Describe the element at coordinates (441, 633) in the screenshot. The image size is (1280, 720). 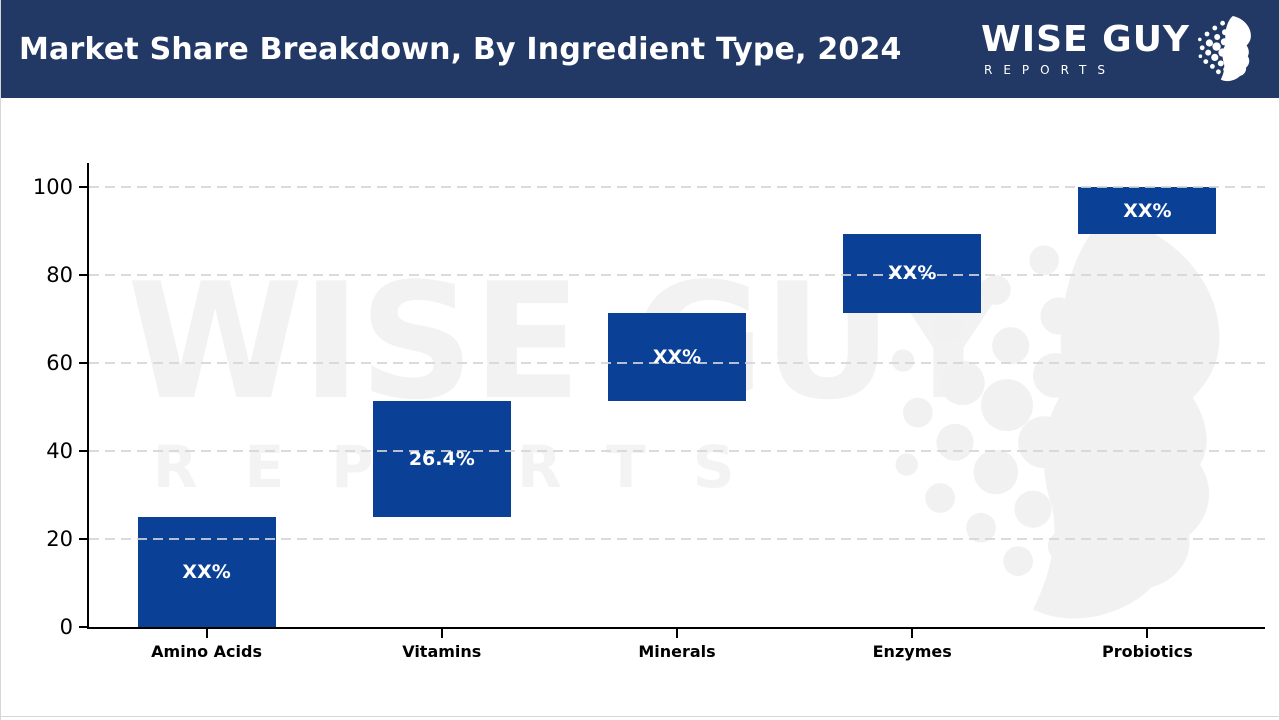
I see `x-tick-vitamins` at that location.